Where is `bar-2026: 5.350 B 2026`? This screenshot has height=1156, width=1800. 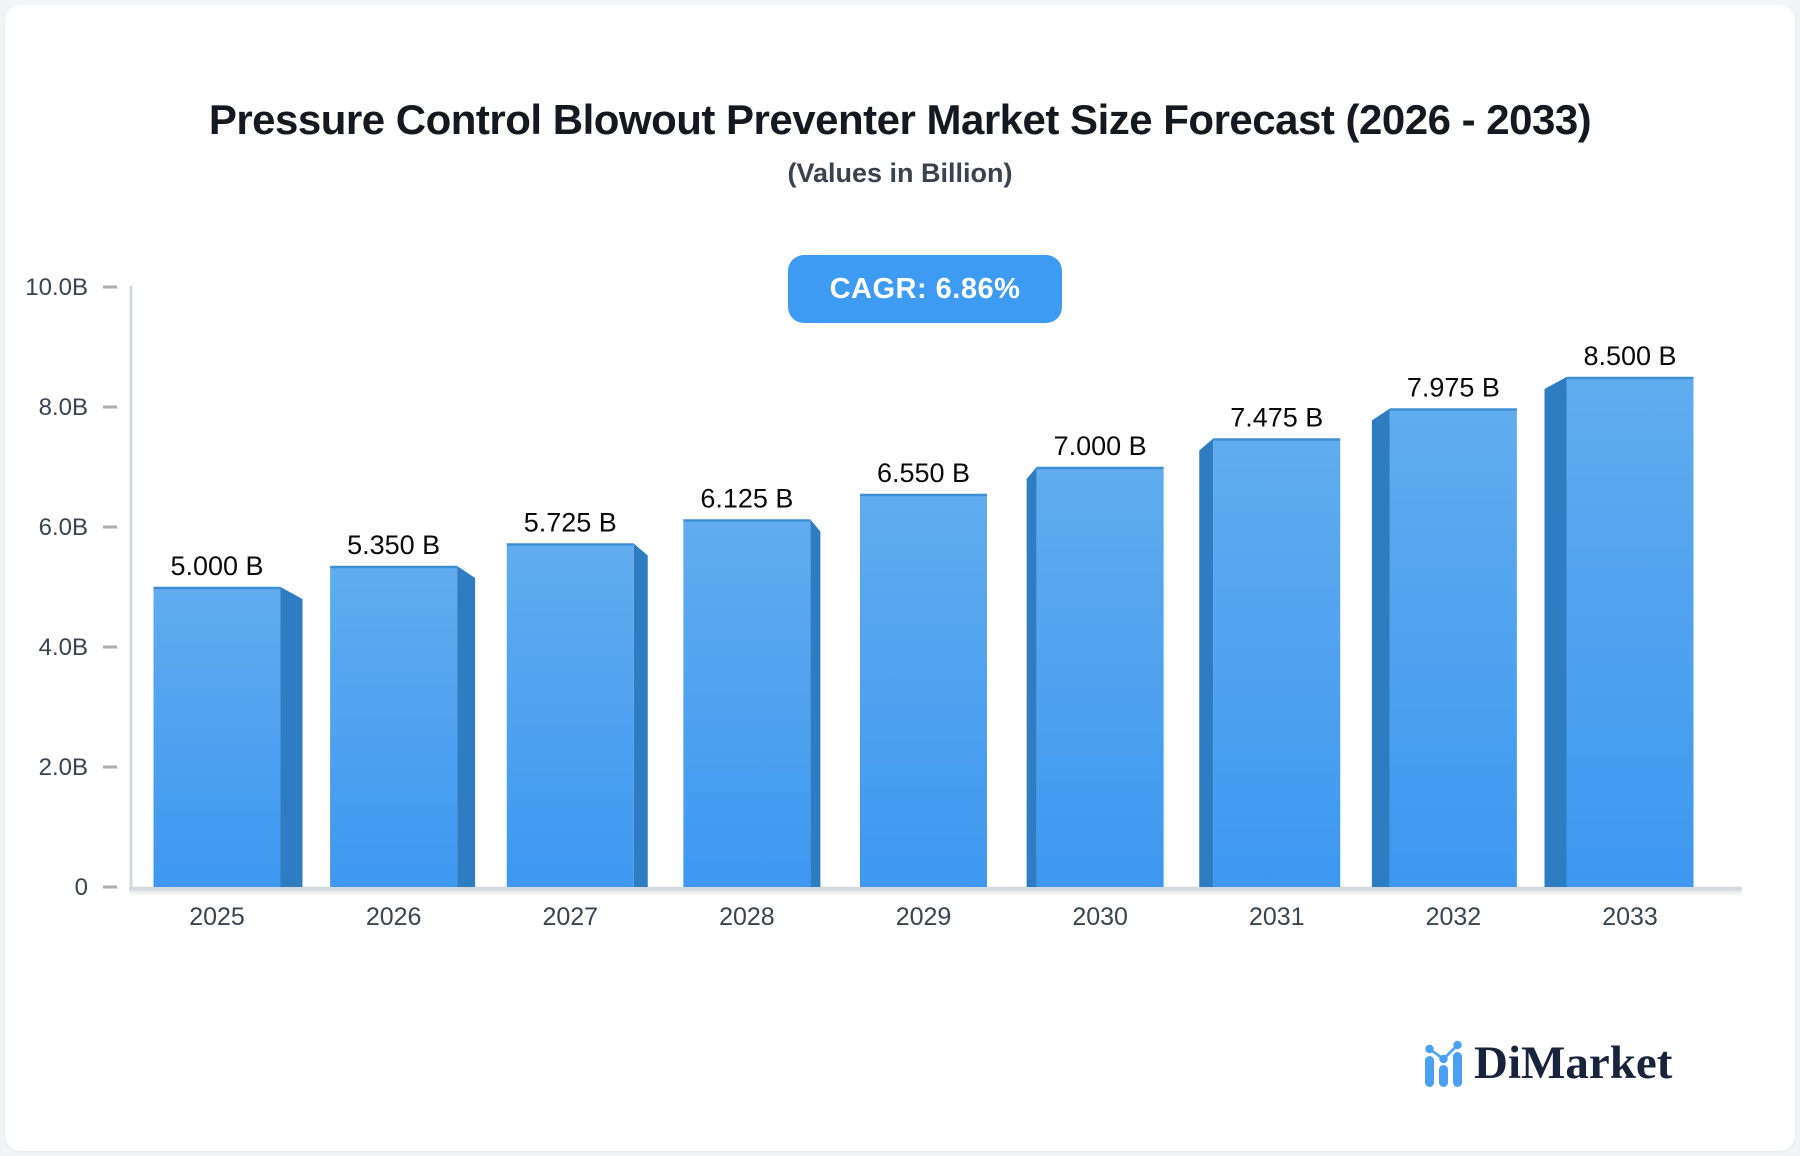
bar-2026: 5.350 B 2026 is located at coordinates (403, 730).